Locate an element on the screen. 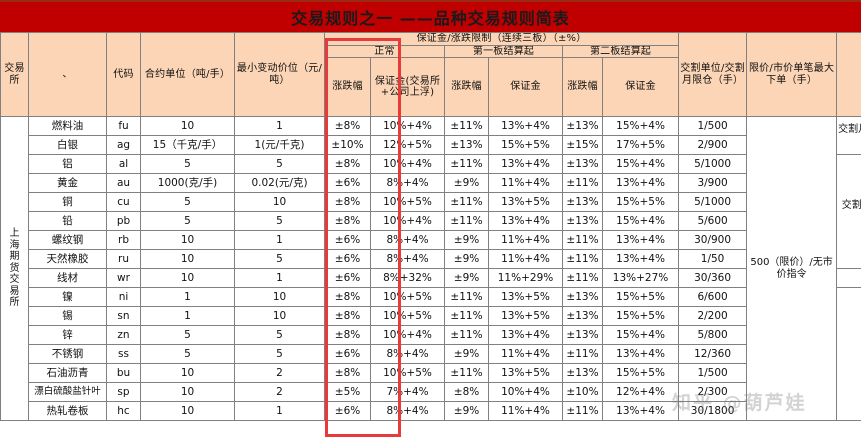  last-trade-day-empty is located at coordinates (848, 354).